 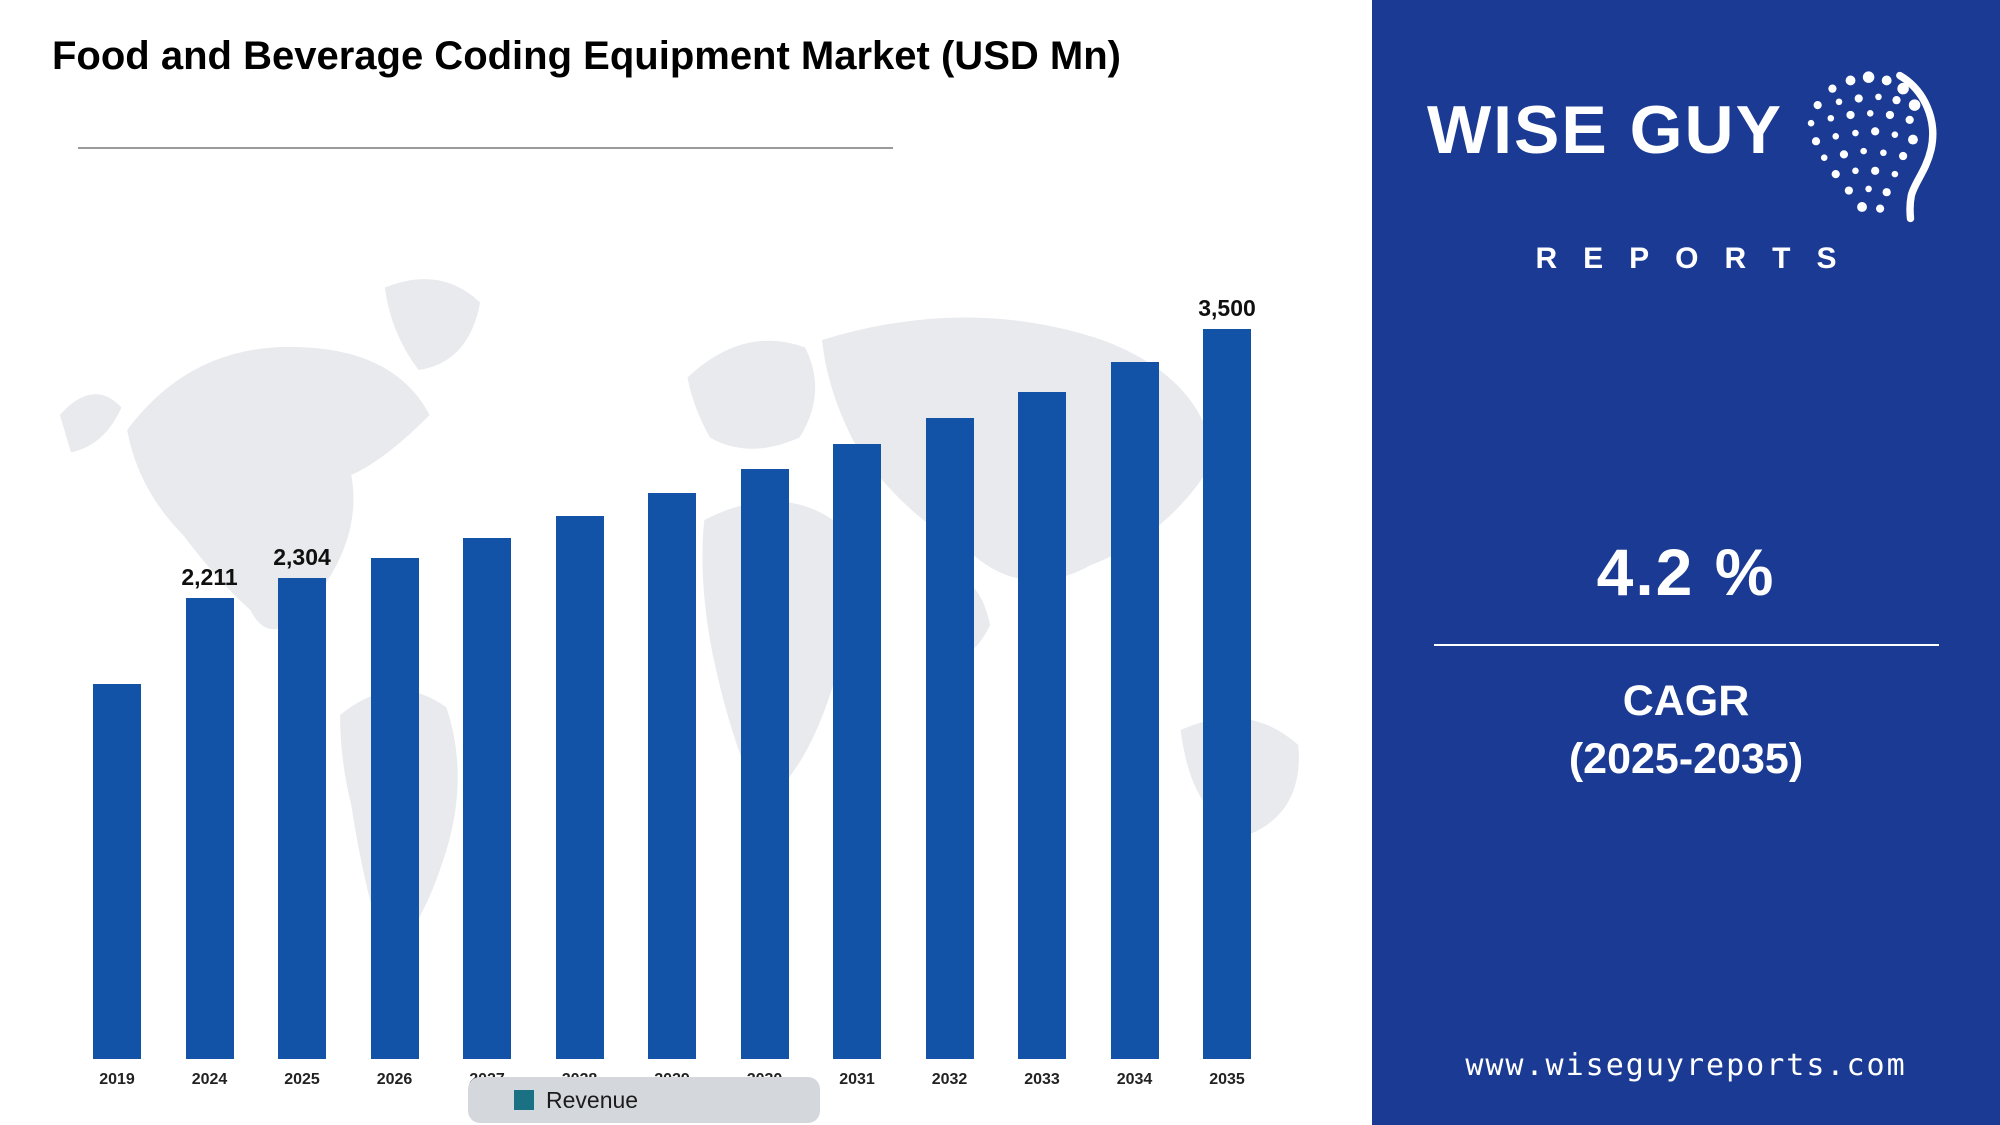 What do you see at coordinates (1686, 661) in the screenshot?
I see `cagr-block: 4.2 % CAGR (2025-2035)` at bounding box center [1686, 661].